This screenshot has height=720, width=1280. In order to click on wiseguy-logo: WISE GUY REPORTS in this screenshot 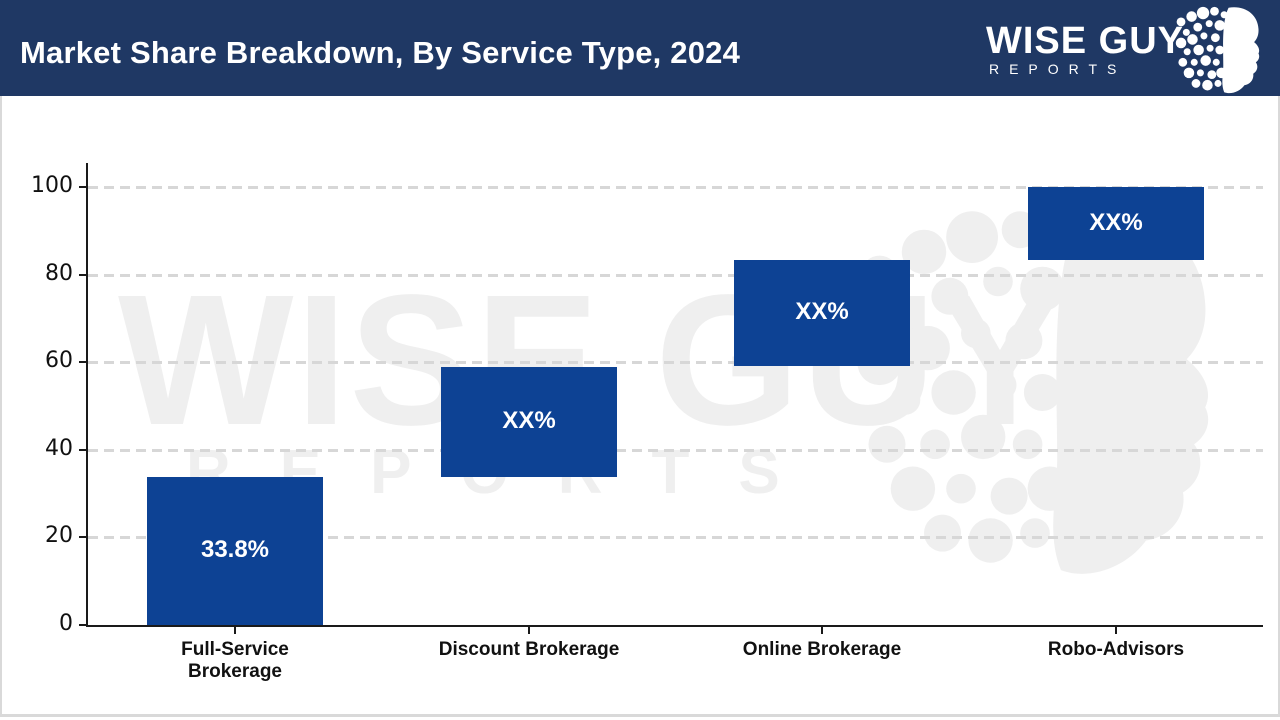, I will do `click(1133, 48)`.